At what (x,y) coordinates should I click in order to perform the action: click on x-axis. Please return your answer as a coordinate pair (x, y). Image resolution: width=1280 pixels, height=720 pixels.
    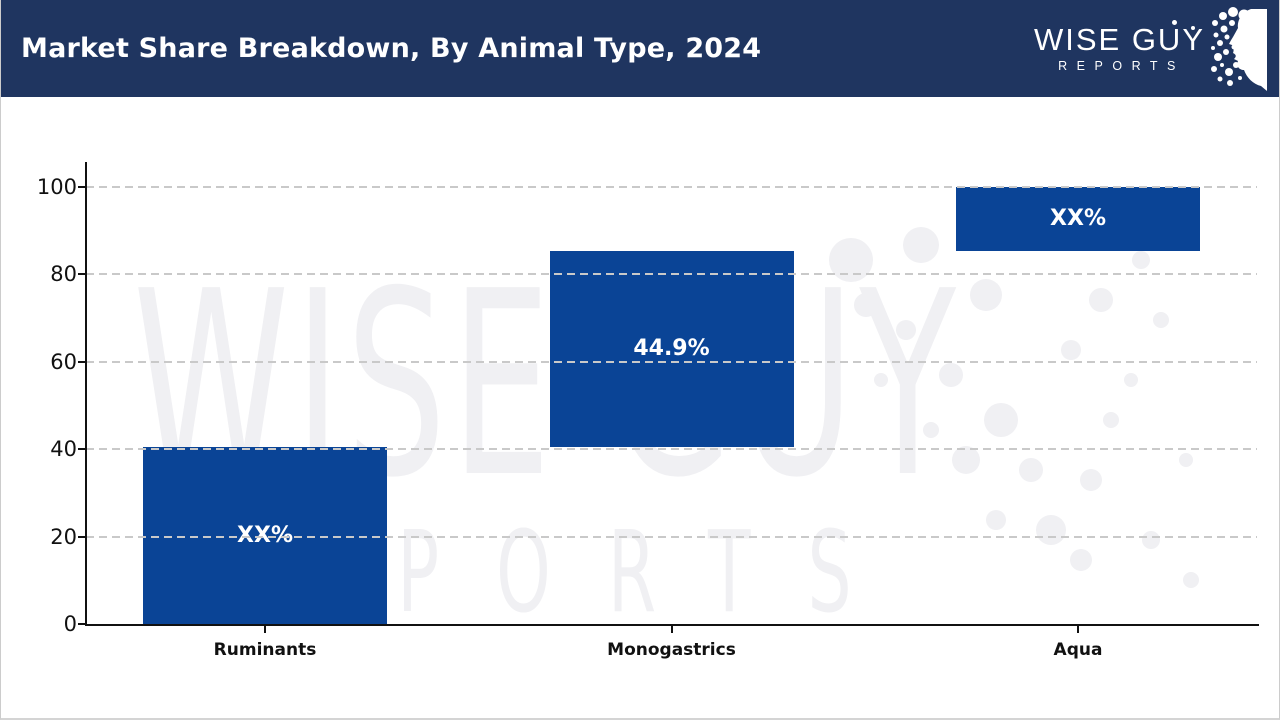
    Looking at the image, I should click on (672, 625).